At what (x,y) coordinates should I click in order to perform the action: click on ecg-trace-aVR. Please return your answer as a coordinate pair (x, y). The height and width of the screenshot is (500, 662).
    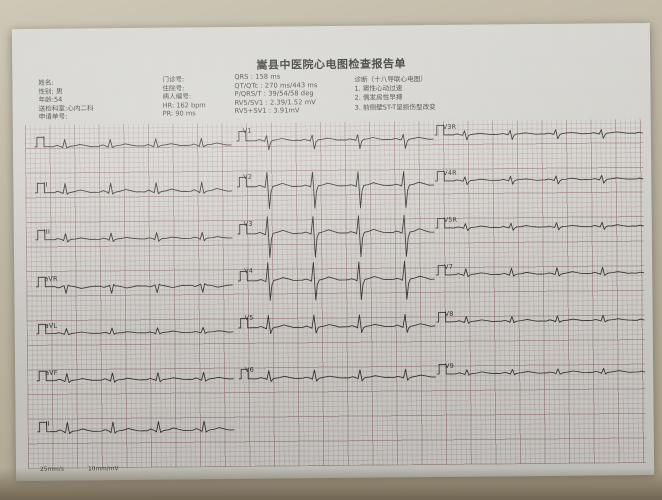
    Looking at the image, I should click on (134, 285).